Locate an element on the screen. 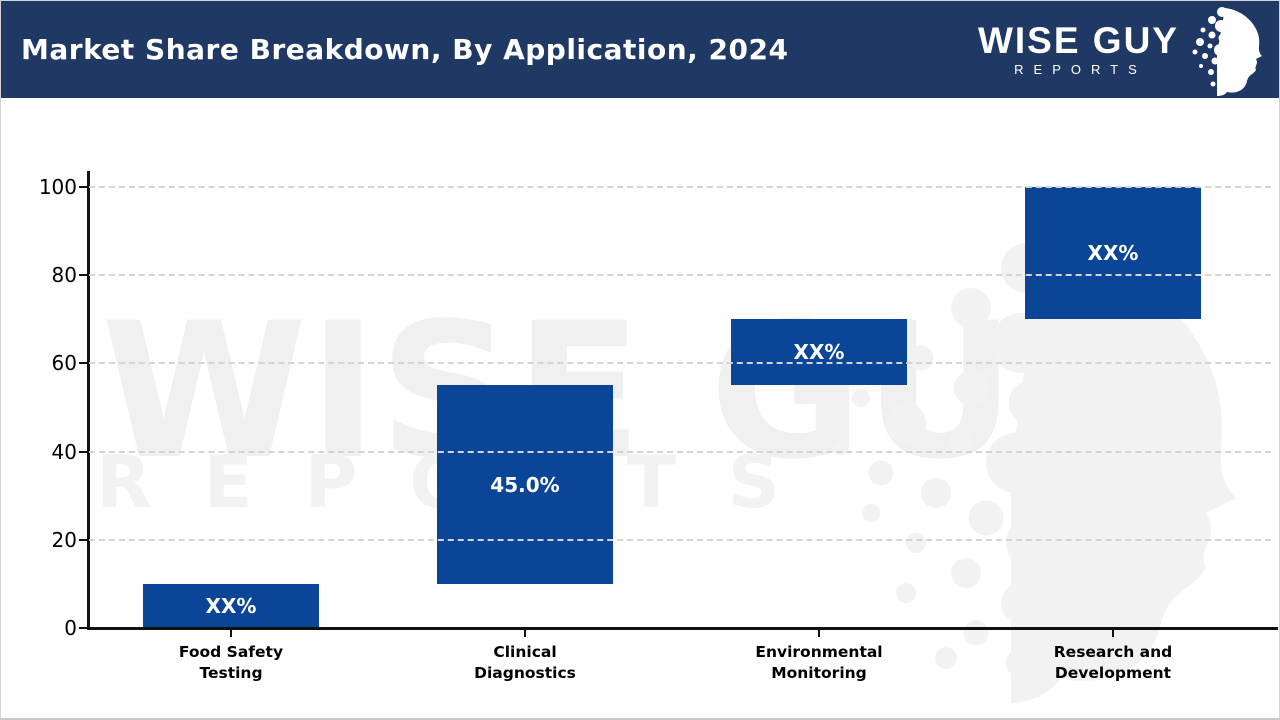 The image size is (1280, 720). y-tick-label: 80 is located at coordinates (64, 275).